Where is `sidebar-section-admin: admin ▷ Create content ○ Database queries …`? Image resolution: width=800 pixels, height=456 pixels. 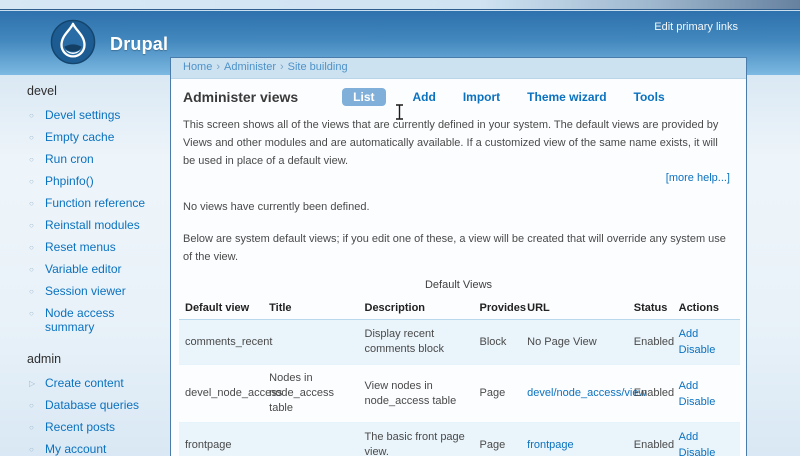 sidebar-section-admin: admin ▷ Create content ○ Database queries … is located at coordinates (85, 404).